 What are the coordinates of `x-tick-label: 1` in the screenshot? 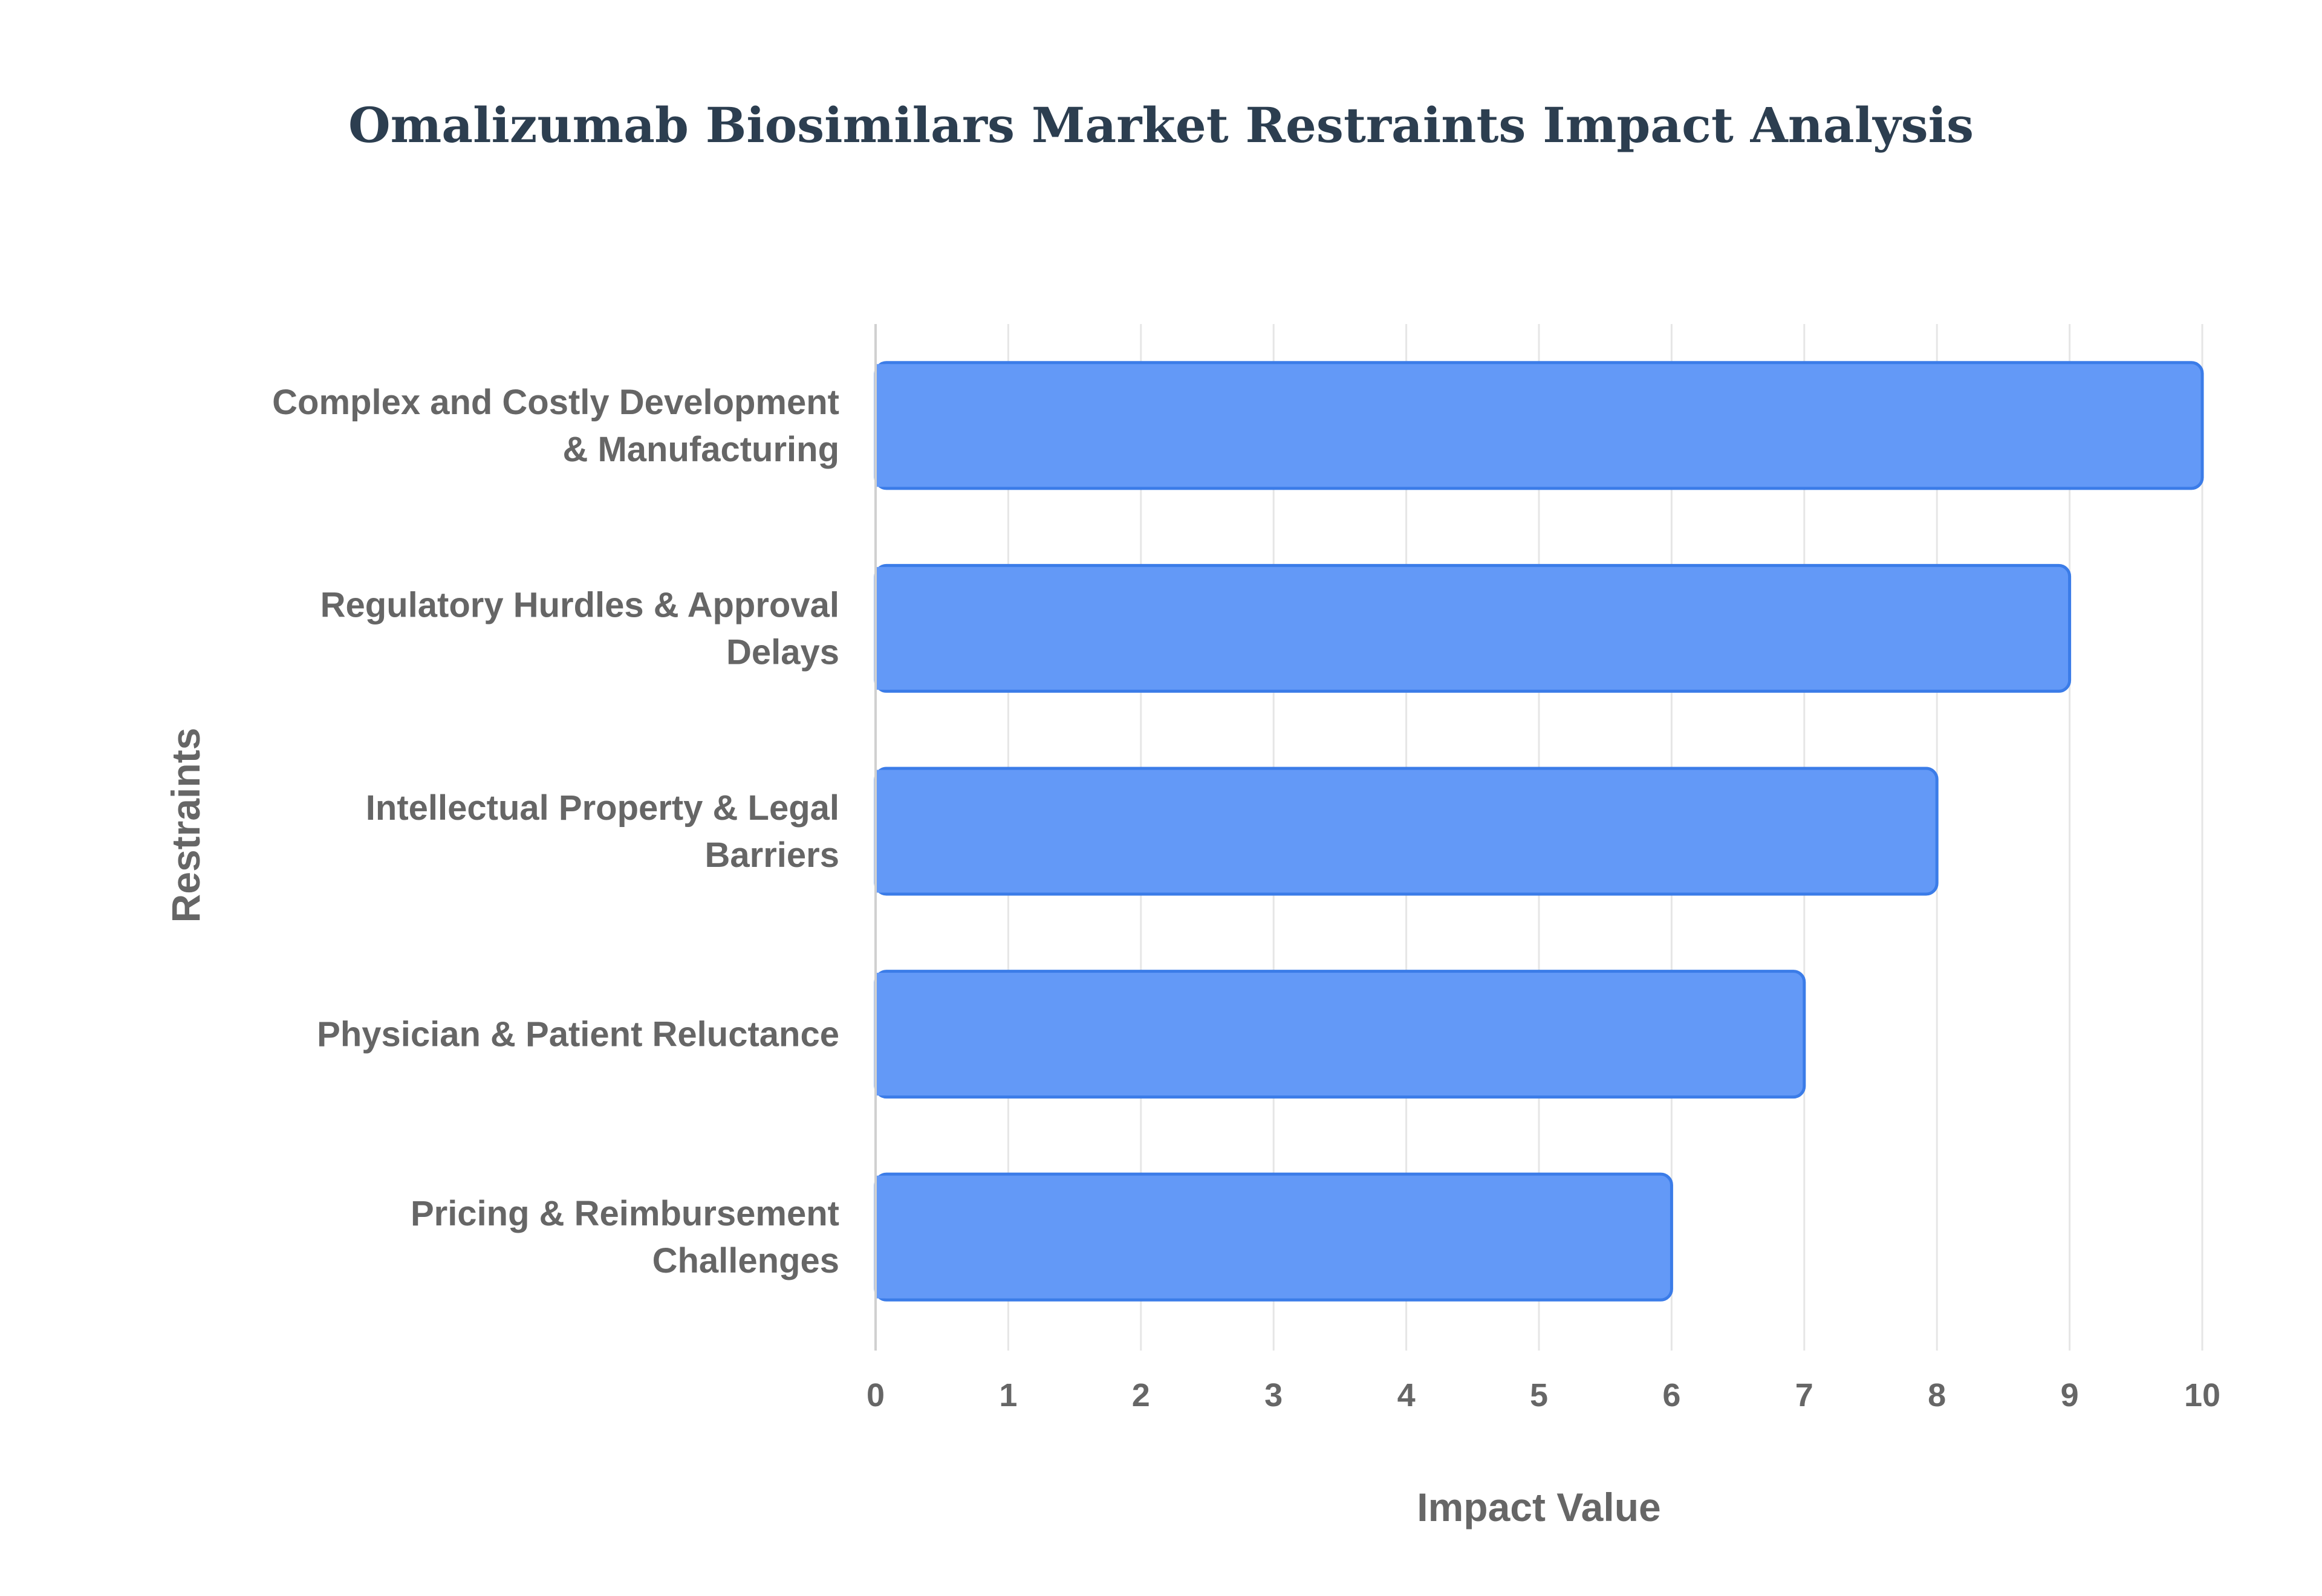 It's located at (1008, 1395).